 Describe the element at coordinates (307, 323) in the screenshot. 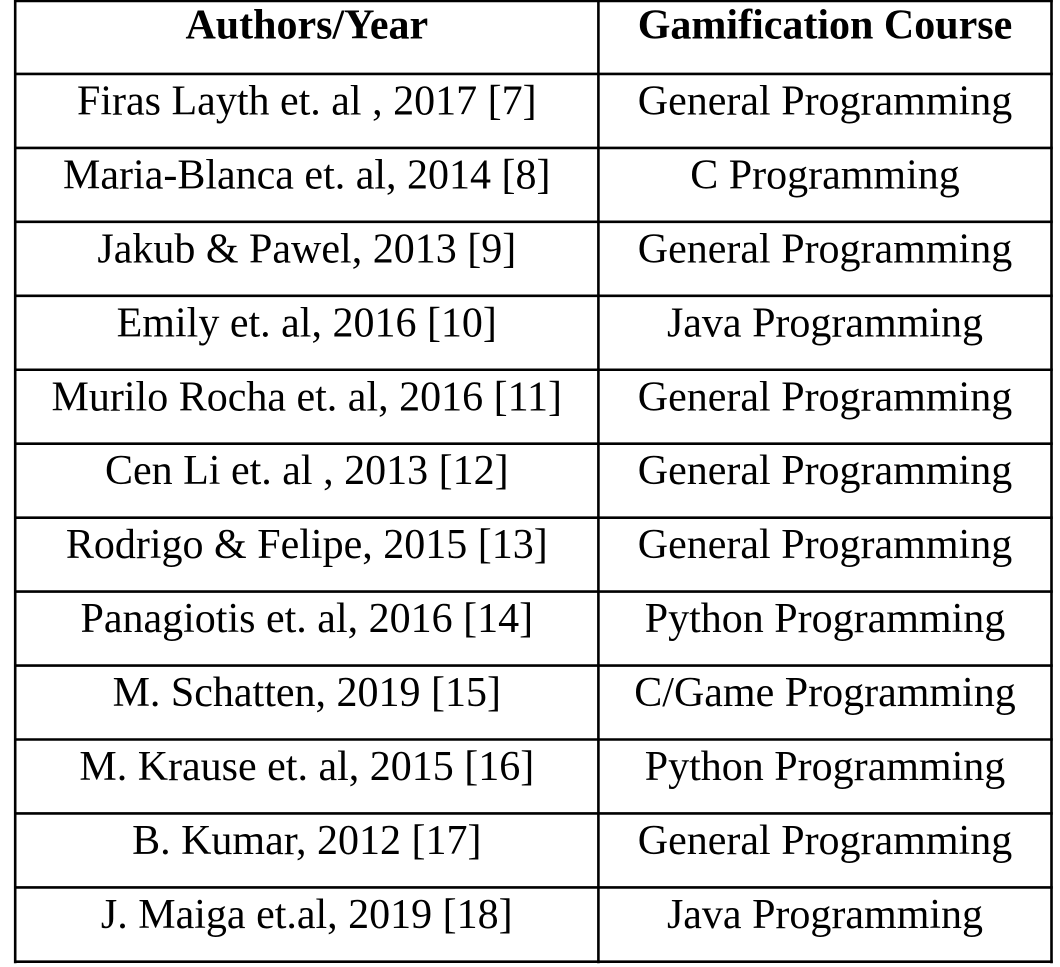

I see `svg-text: Emily et. al, 2016 [10]` at that location.